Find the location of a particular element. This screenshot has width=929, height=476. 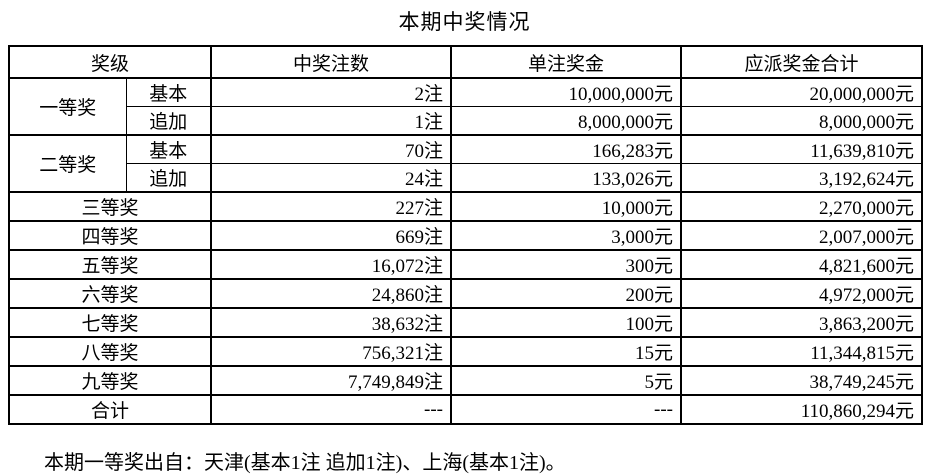

prize-level-cell: 四等奖 is located at coordinates (110, 235).